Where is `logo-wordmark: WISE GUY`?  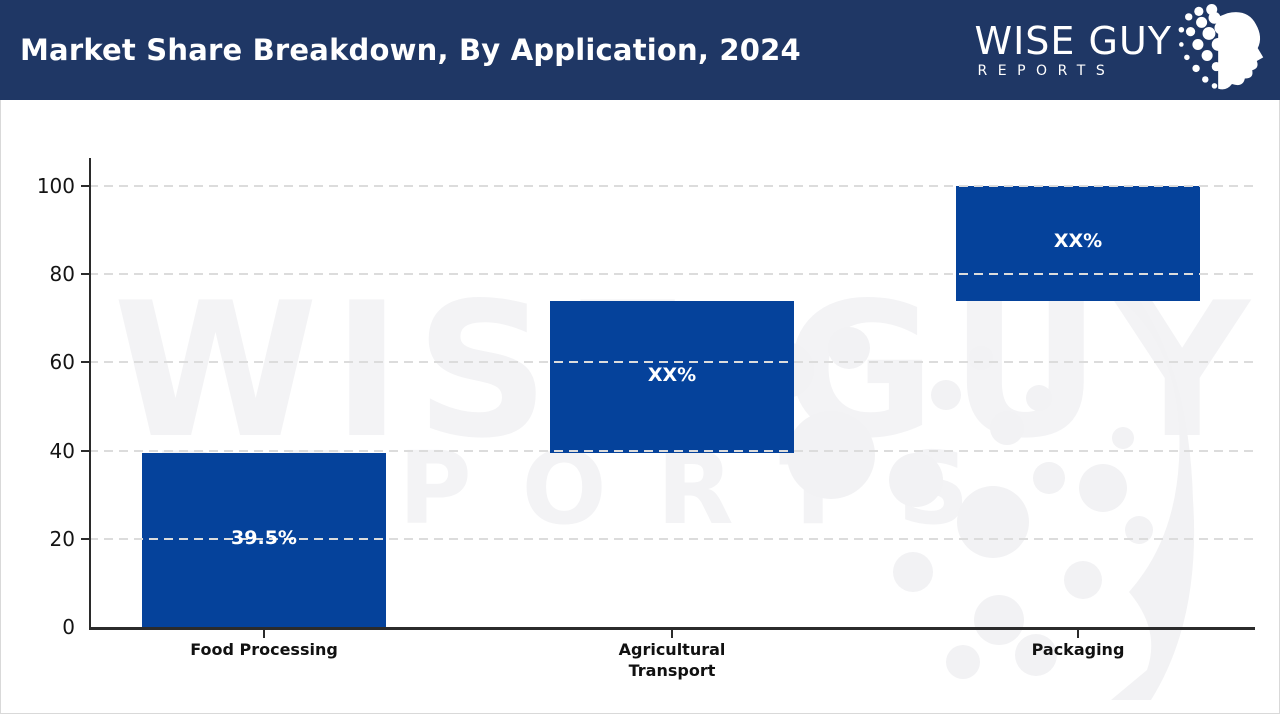 logo-wordmark: WISE GUY is located at coordinates (1073, 40).